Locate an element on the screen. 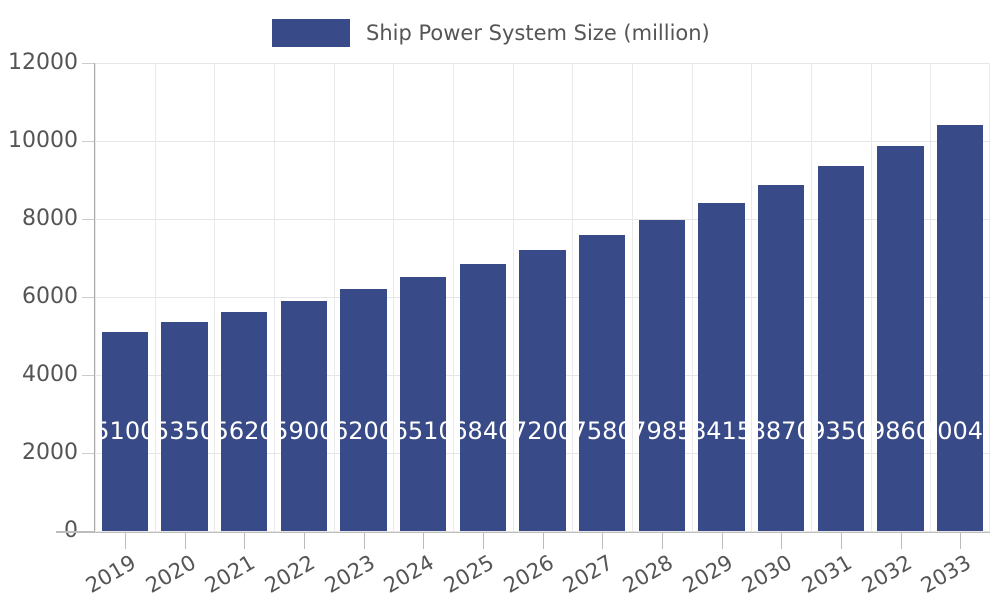  bar-value-label: 5100 is located at coordinates (125, 431).